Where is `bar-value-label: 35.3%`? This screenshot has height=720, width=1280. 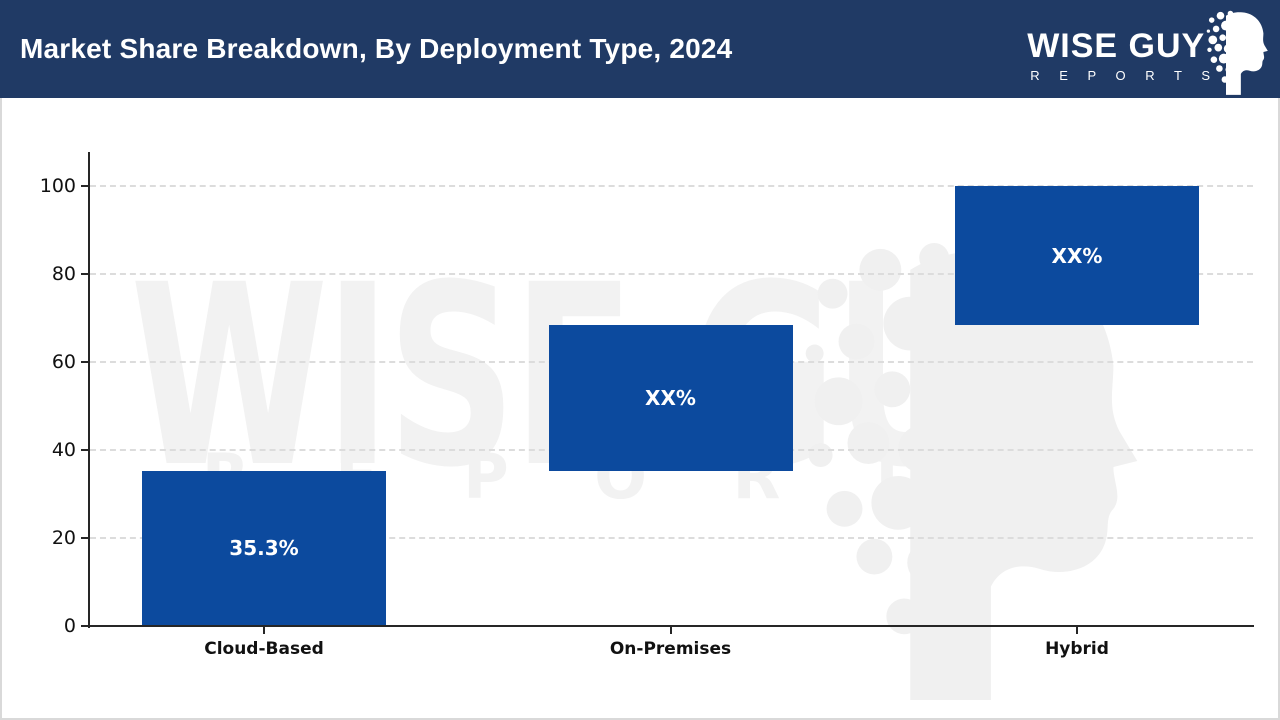 bar-value-label: 35.3% is located at coordinates (264, 548).